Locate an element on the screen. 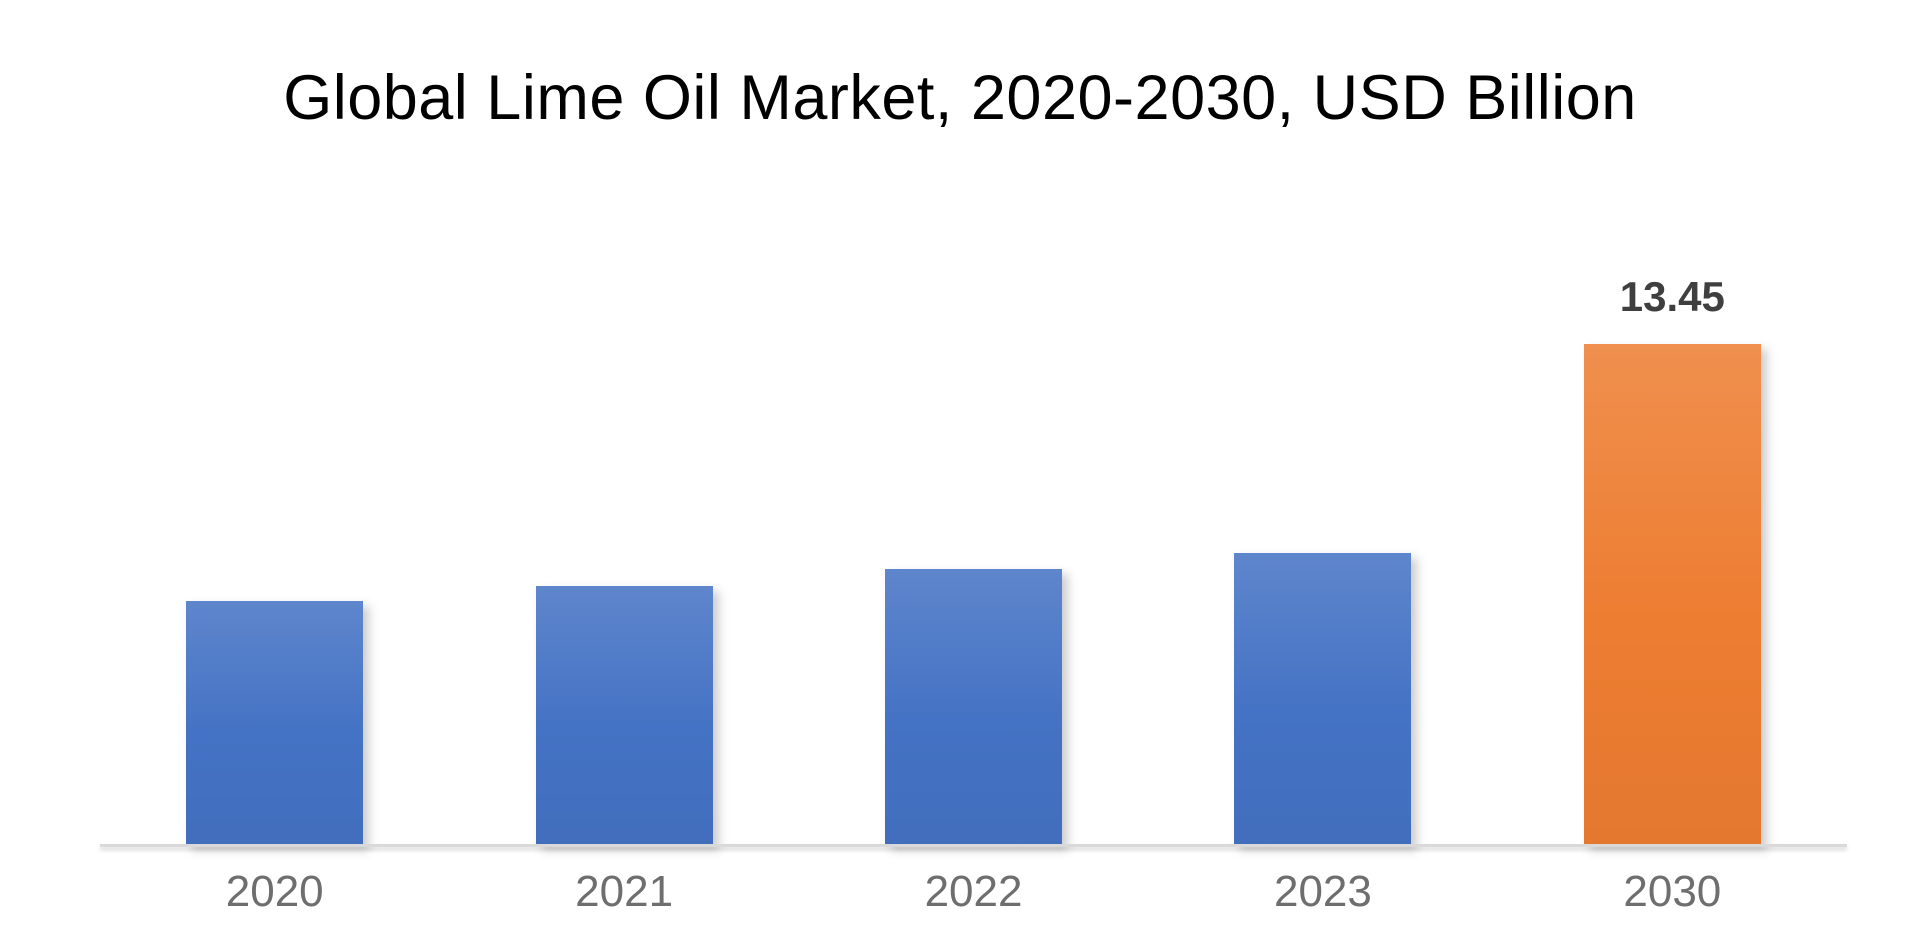  bar-2022 is located at coordinates (974, 707).